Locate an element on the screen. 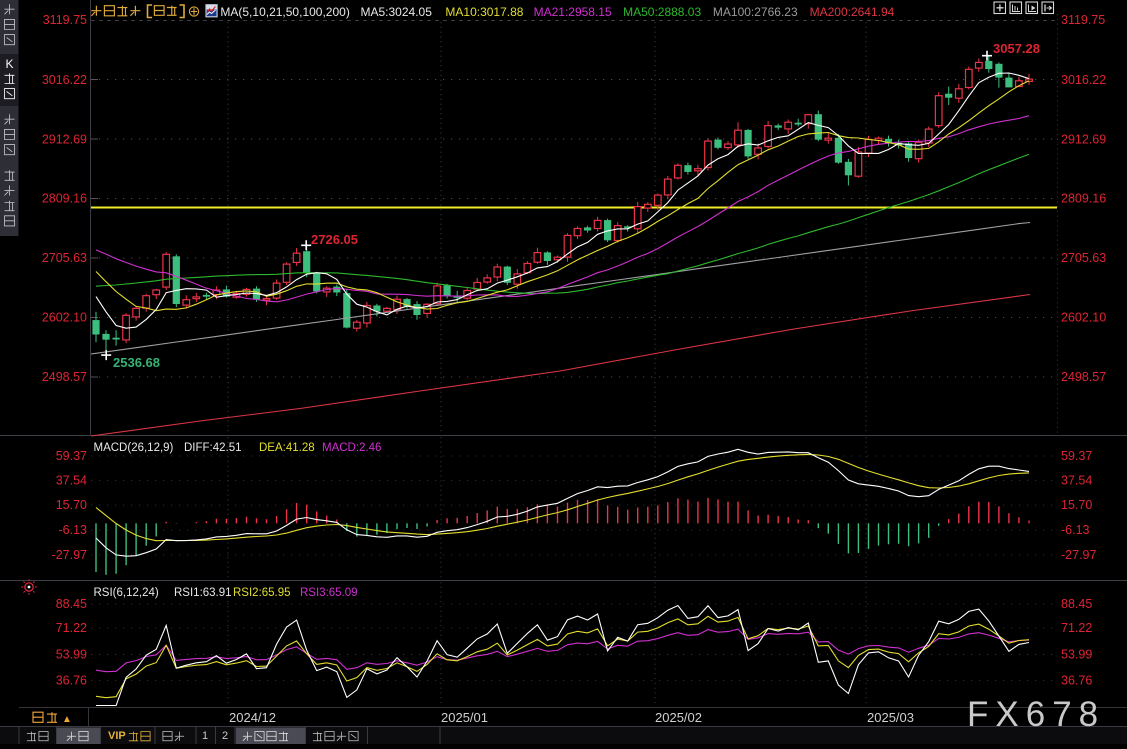 The image size is (1127, 749). svg-text: MA(5,10,21,50,100,200) is located at coordinates (284, 12).